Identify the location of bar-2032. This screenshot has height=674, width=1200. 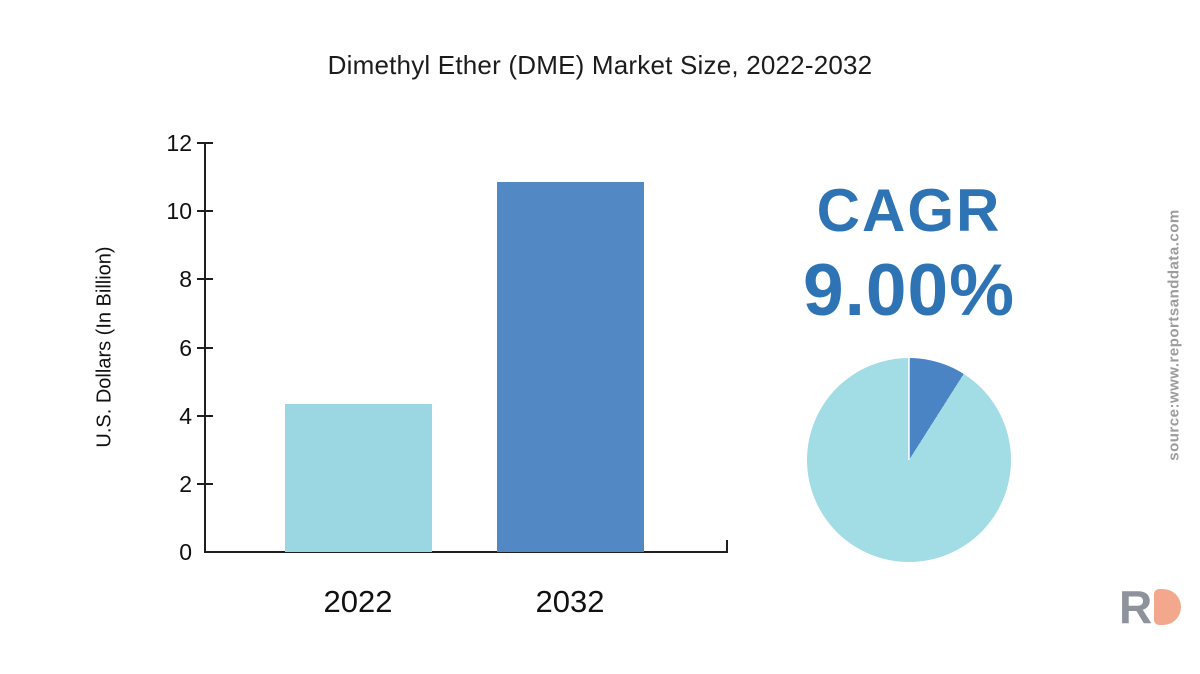
(570, 367).